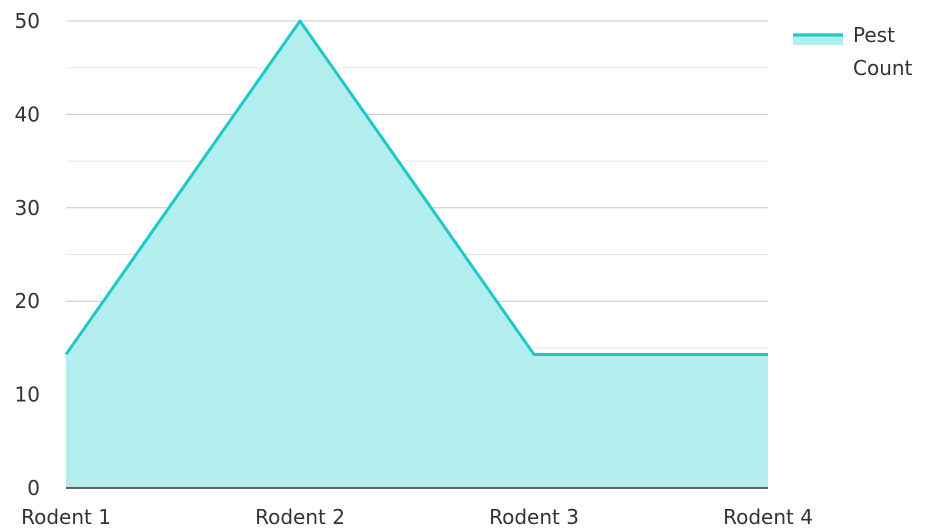  What do you see at coordinates (768, 517) in the screenshot?
I see `x-tick-label: Rodent 4` at bounding box center [768, 517].